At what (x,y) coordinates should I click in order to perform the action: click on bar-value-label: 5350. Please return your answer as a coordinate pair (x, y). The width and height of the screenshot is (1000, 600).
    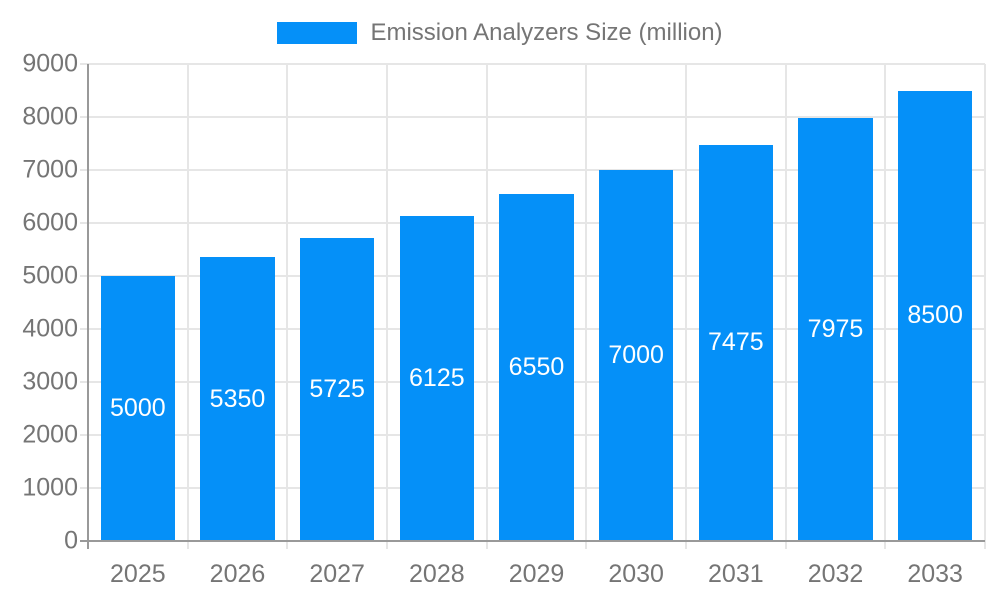
    Looking at the image, I should click on (237, 398).